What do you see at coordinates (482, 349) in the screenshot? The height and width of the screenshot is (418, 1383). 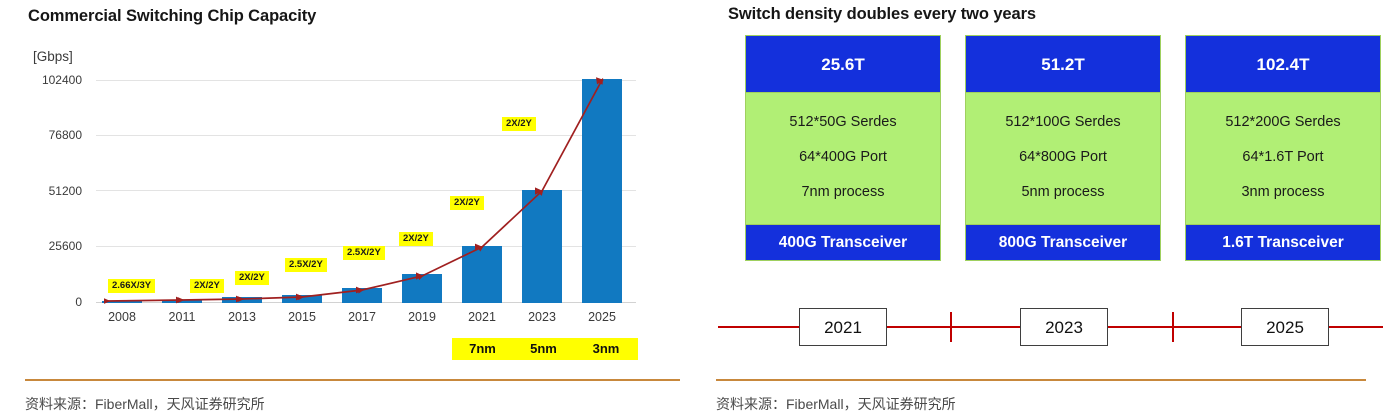 I see `process-tag-7nm: 7nm` at bounding box center [482, 349].